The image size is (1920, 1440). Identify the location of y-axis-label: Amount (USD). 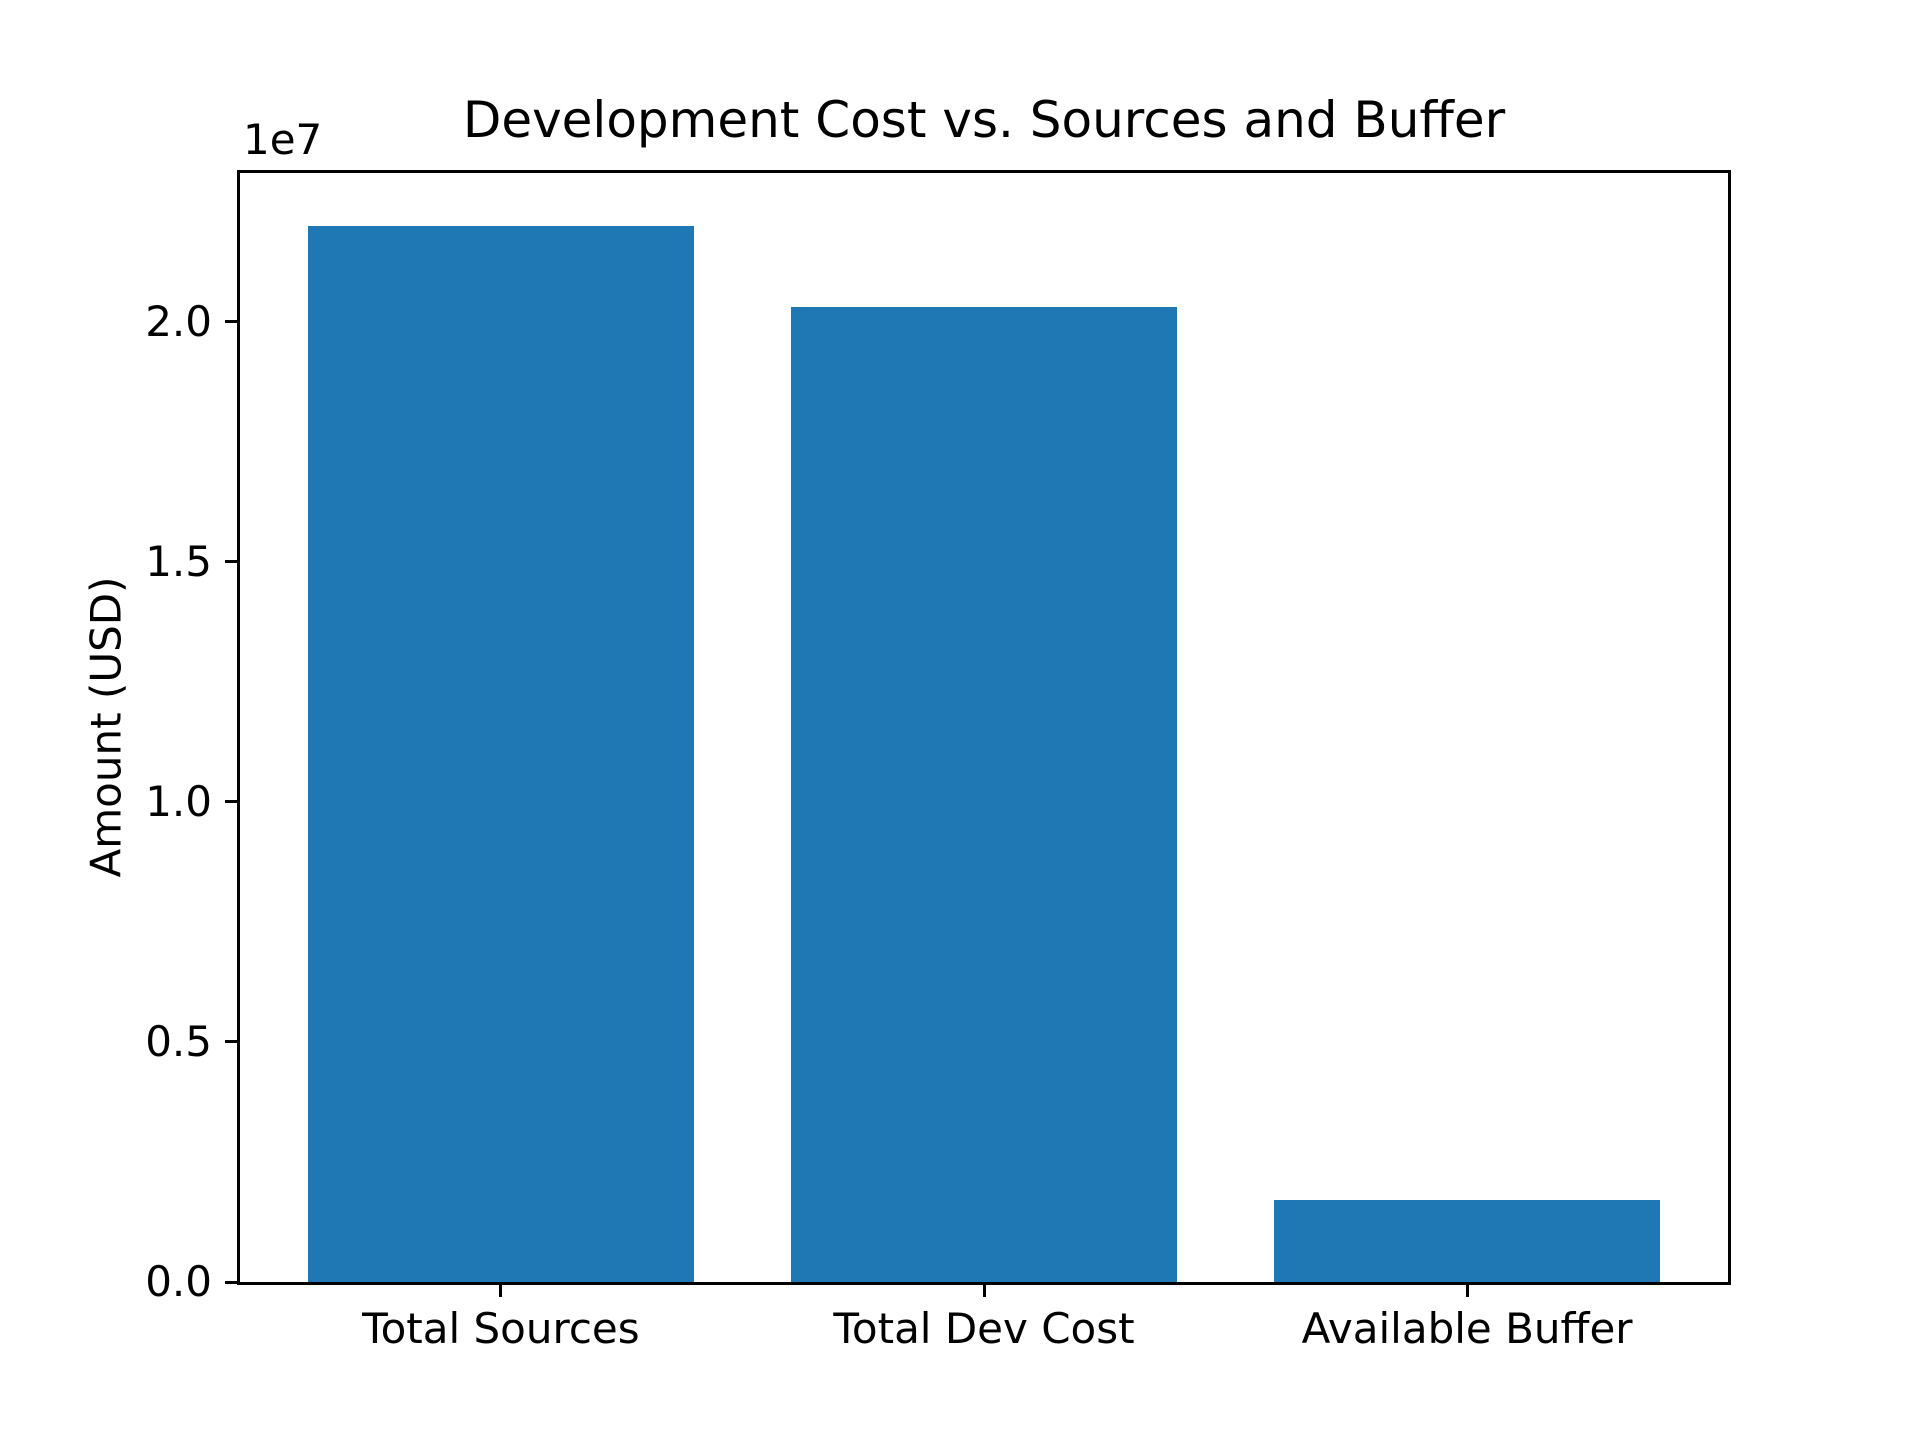
(106, 727).